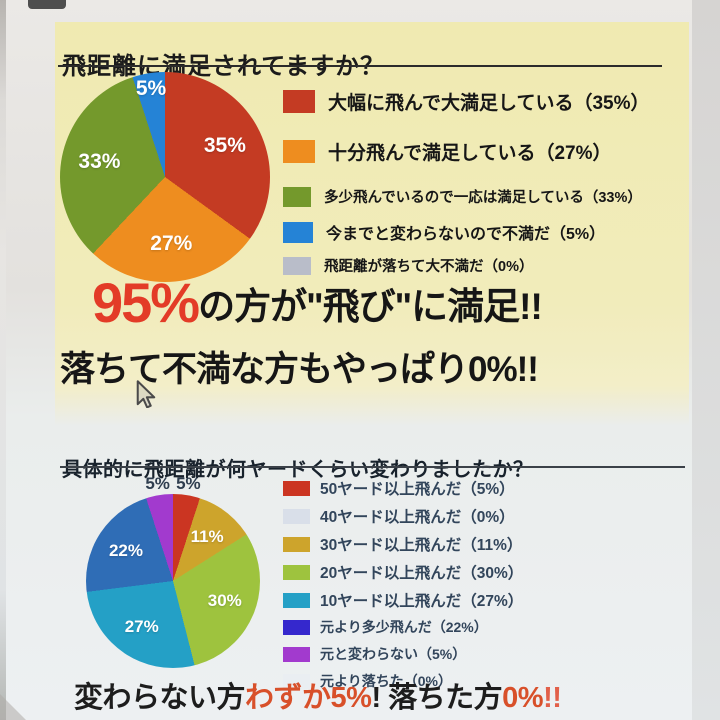  I want to click on conclusion-segment: 変わらない方, so click(160, 698).